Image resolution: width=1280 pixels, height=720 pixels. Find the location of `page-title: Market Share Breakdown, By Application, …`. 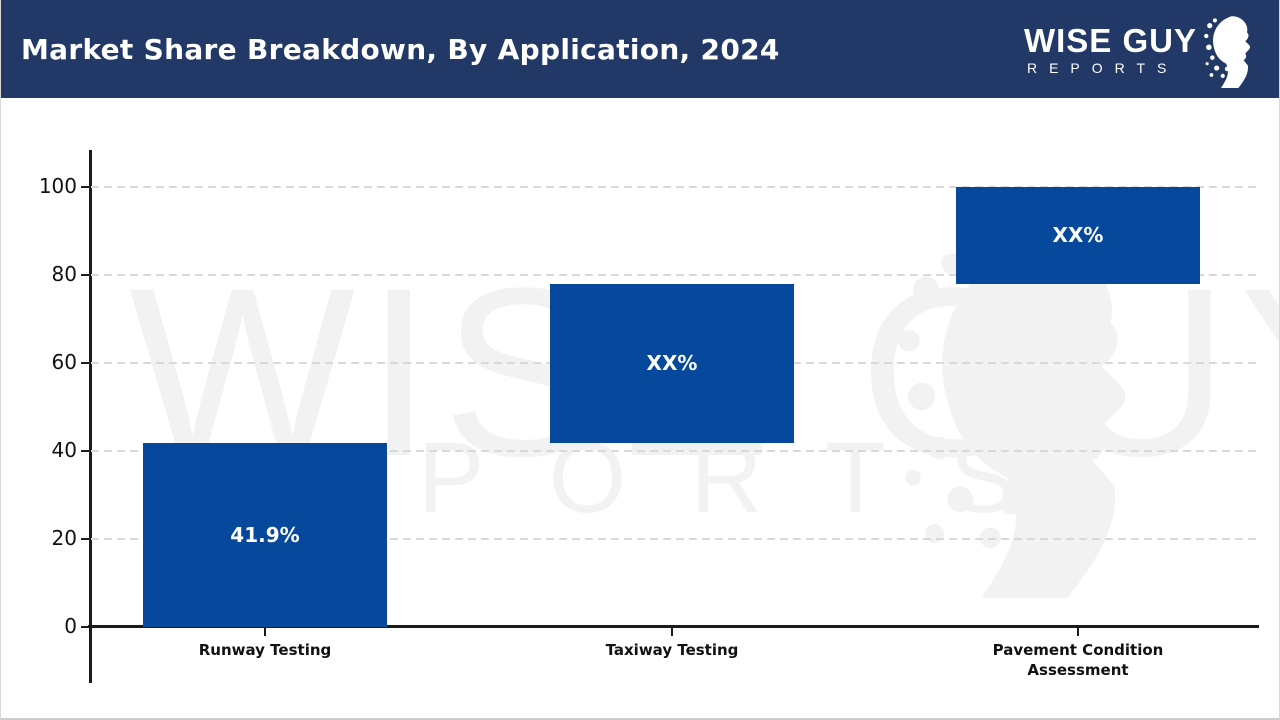

page-title: Market Share Breakdown, By Application, … is located at coordinates (400, 49).